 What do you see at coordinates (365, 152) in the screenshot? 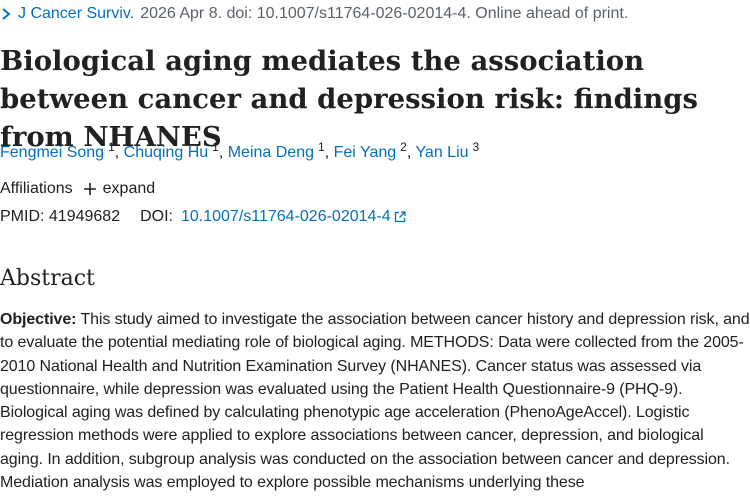
I see `author-link: Fei Yang` at bounding box center [365, 152].